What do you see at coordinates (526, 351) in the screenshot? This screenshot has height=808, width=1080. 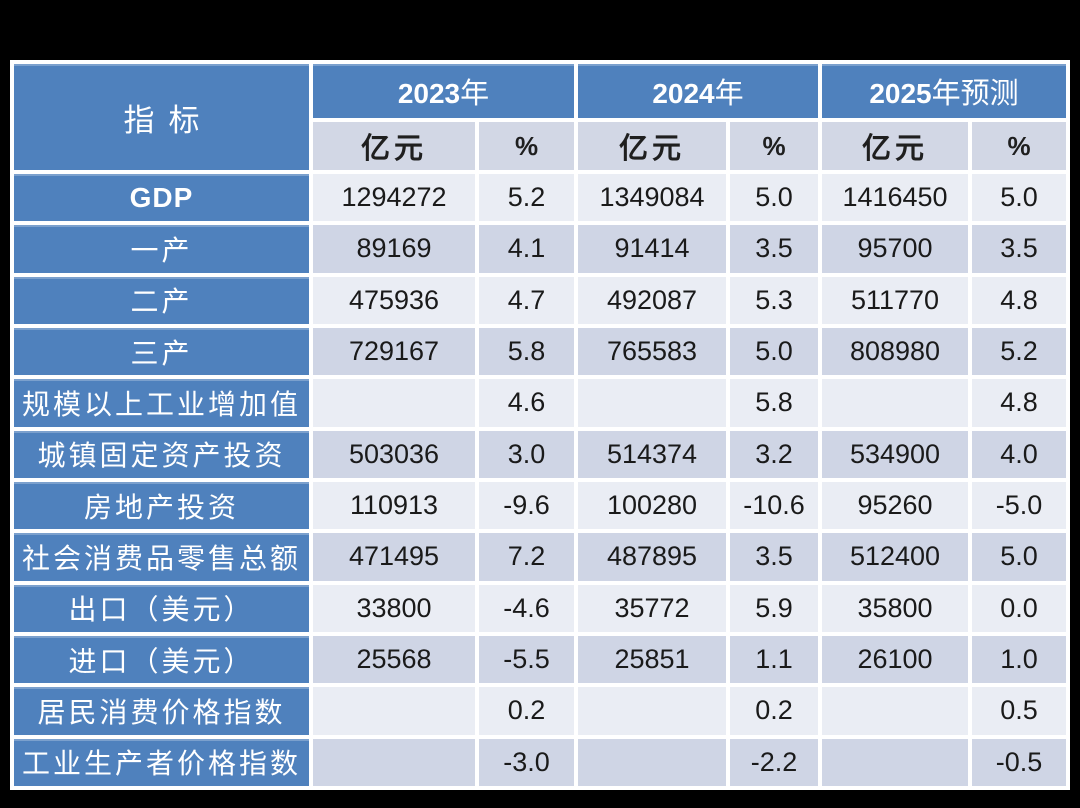 I see `value-cell: 5.8` at bounding box center [526, 351].